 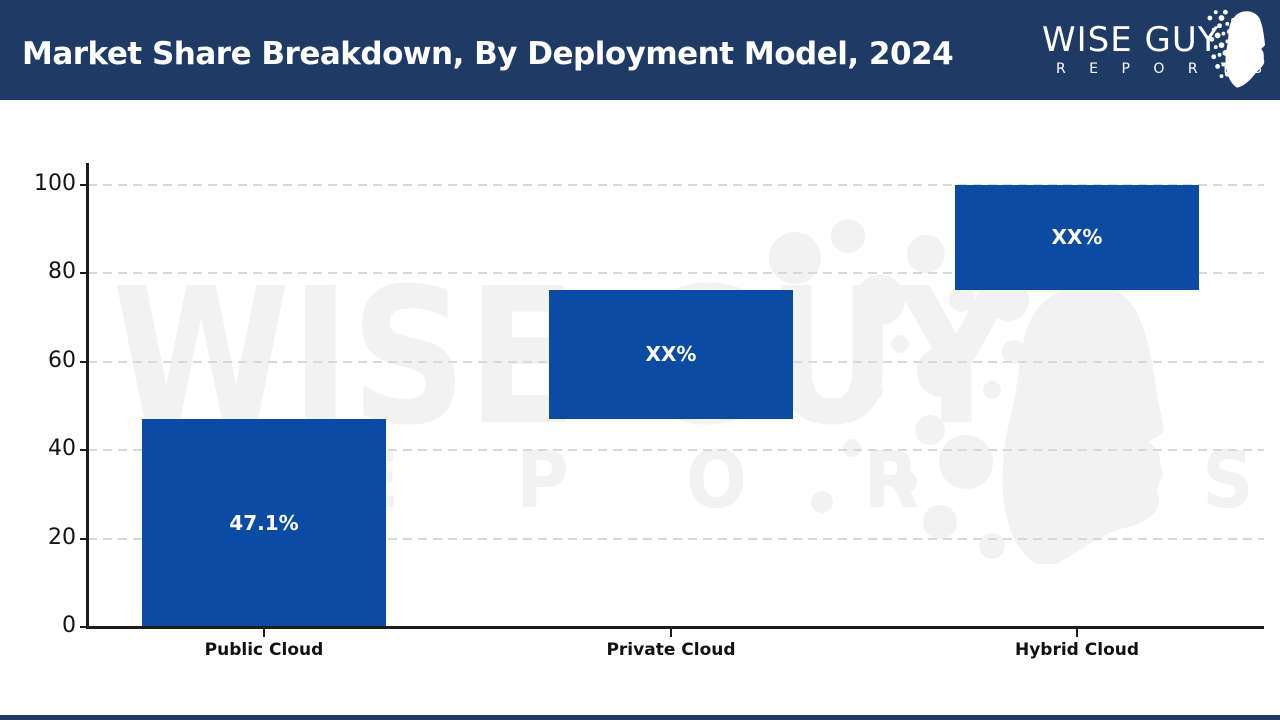 I want to click on wise-guy-logo: WISE GUY R E P O R T S, so click(x=1156, y=49).